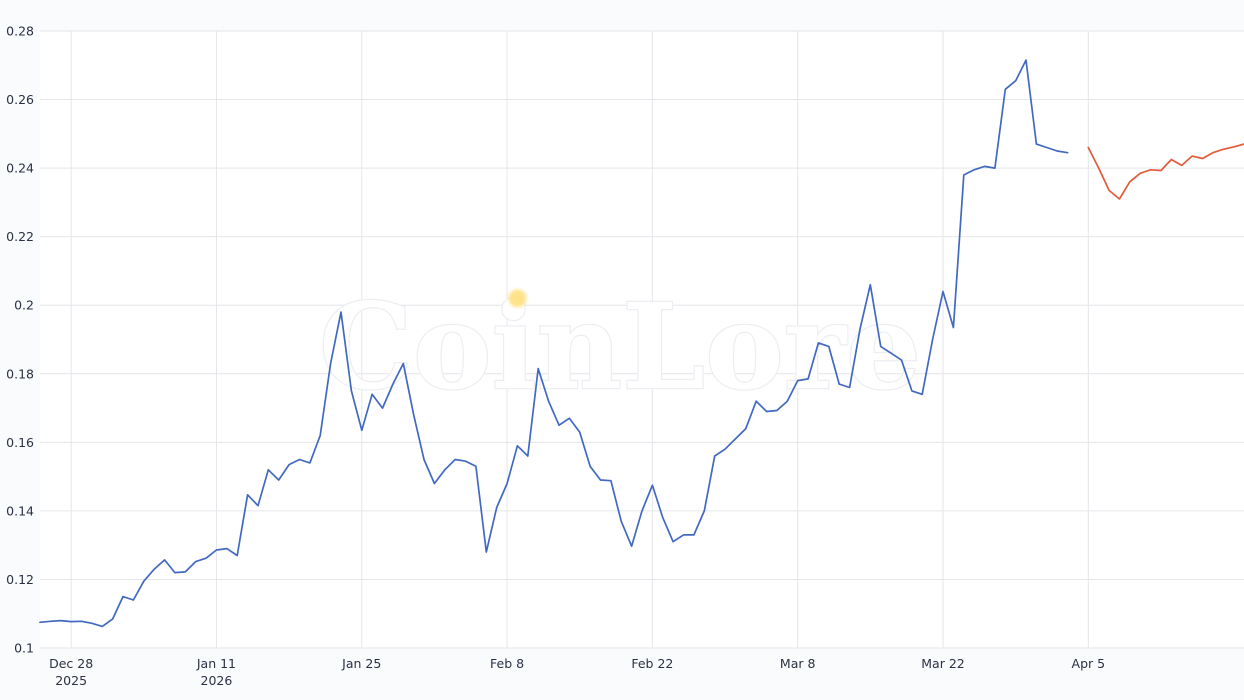  What do you see at coordinates (942, 663) in the screenshot?
I see `x-tick-label: Mar 22` at bounding box center [942, 663].